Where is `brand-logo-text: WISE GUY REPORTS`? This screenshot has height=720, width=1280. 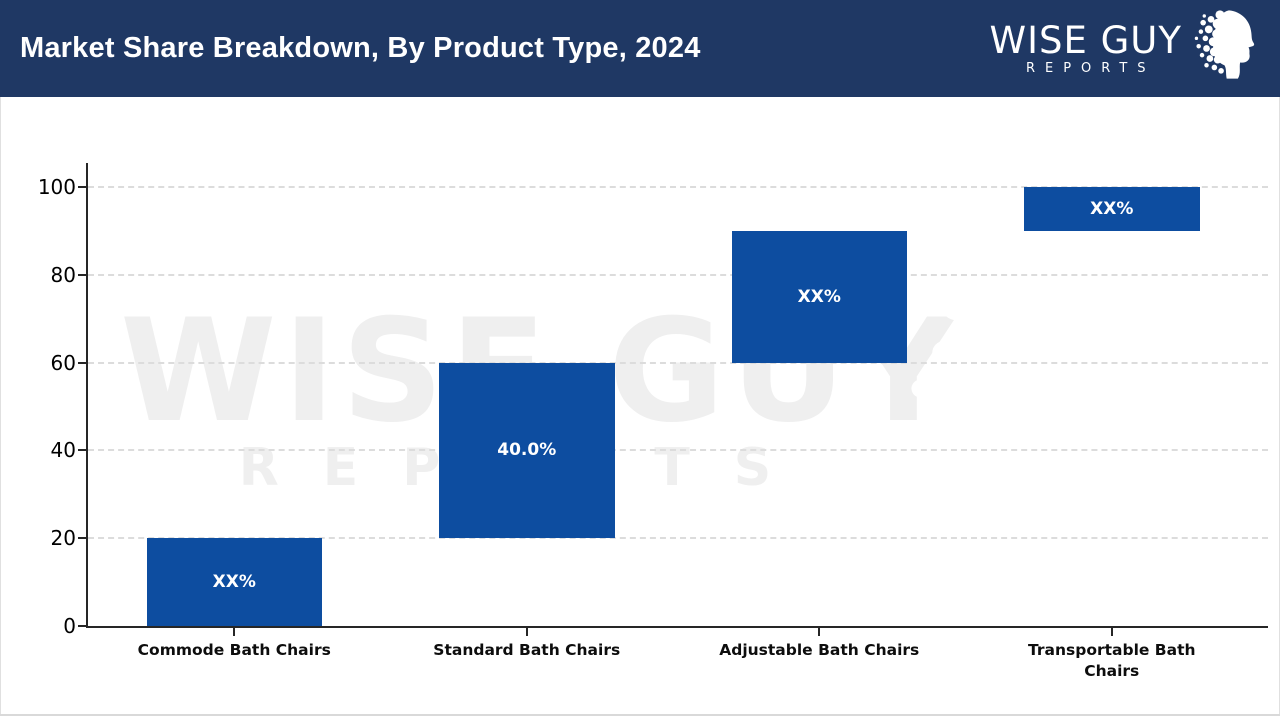
brand-logo-text: WISE GUY REPORTS is located at coordinates (1085, 47).